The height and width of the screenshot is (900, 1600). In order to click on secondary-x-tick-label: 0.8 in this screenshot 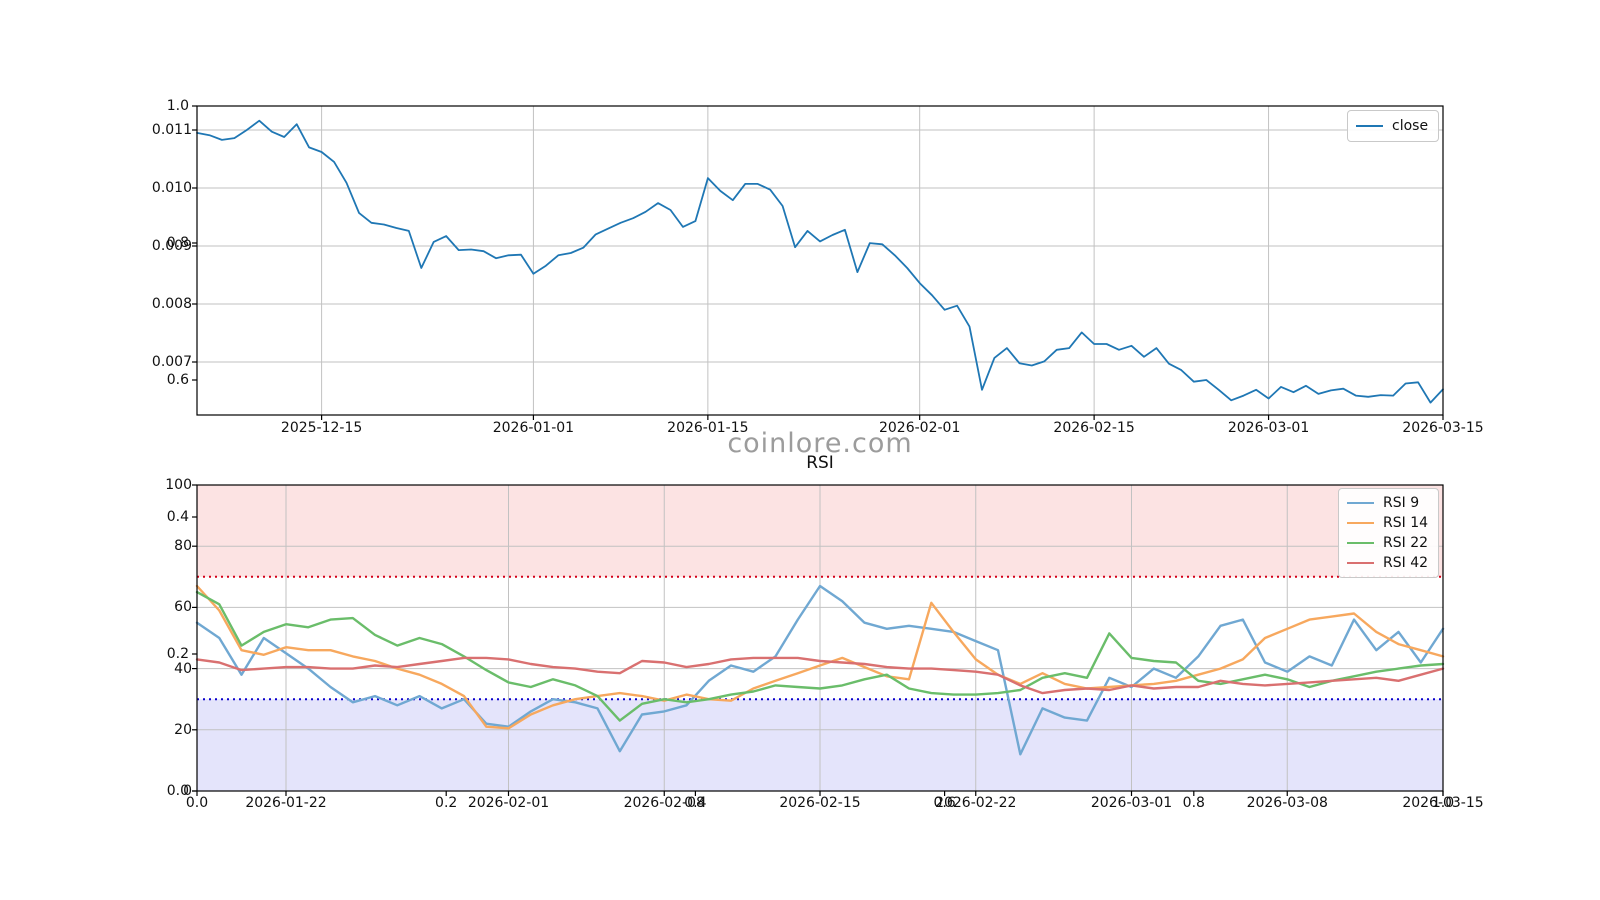, I will do `click(1193, 803)`.